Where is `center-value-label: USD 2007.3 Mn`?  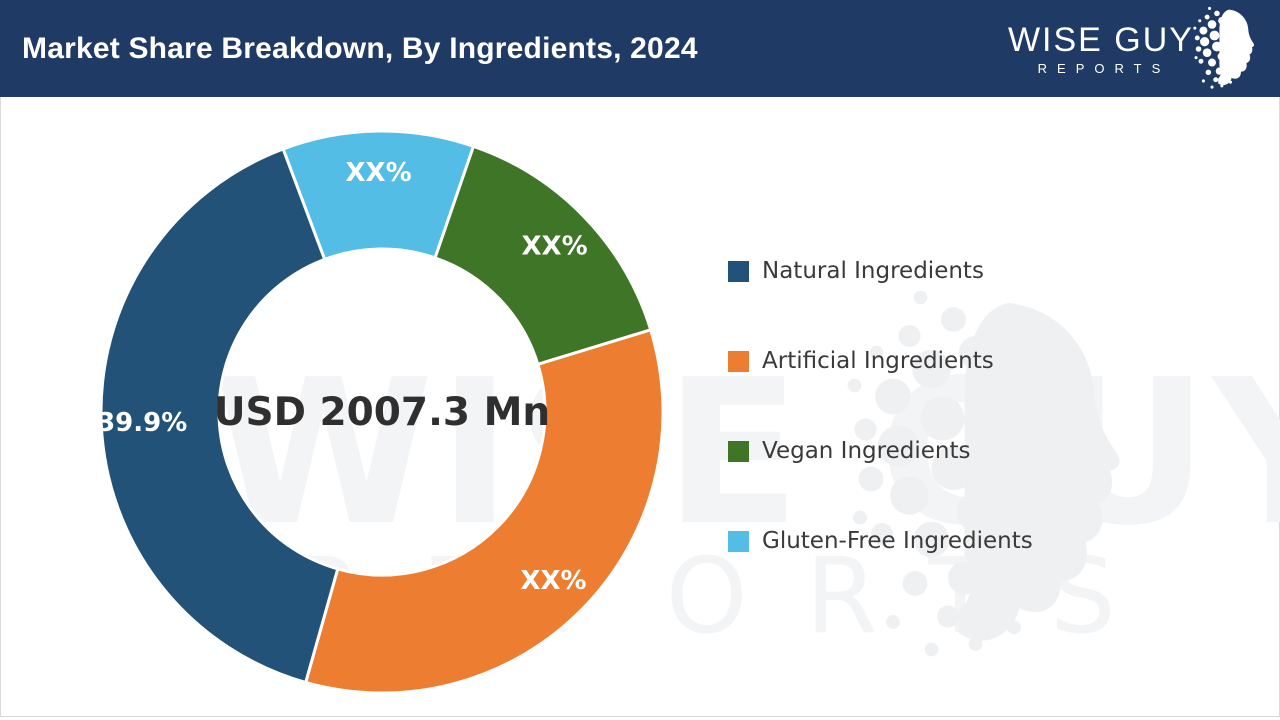
center-value-label: USD 2007.3 Mn is located at coordinates (382, 412).